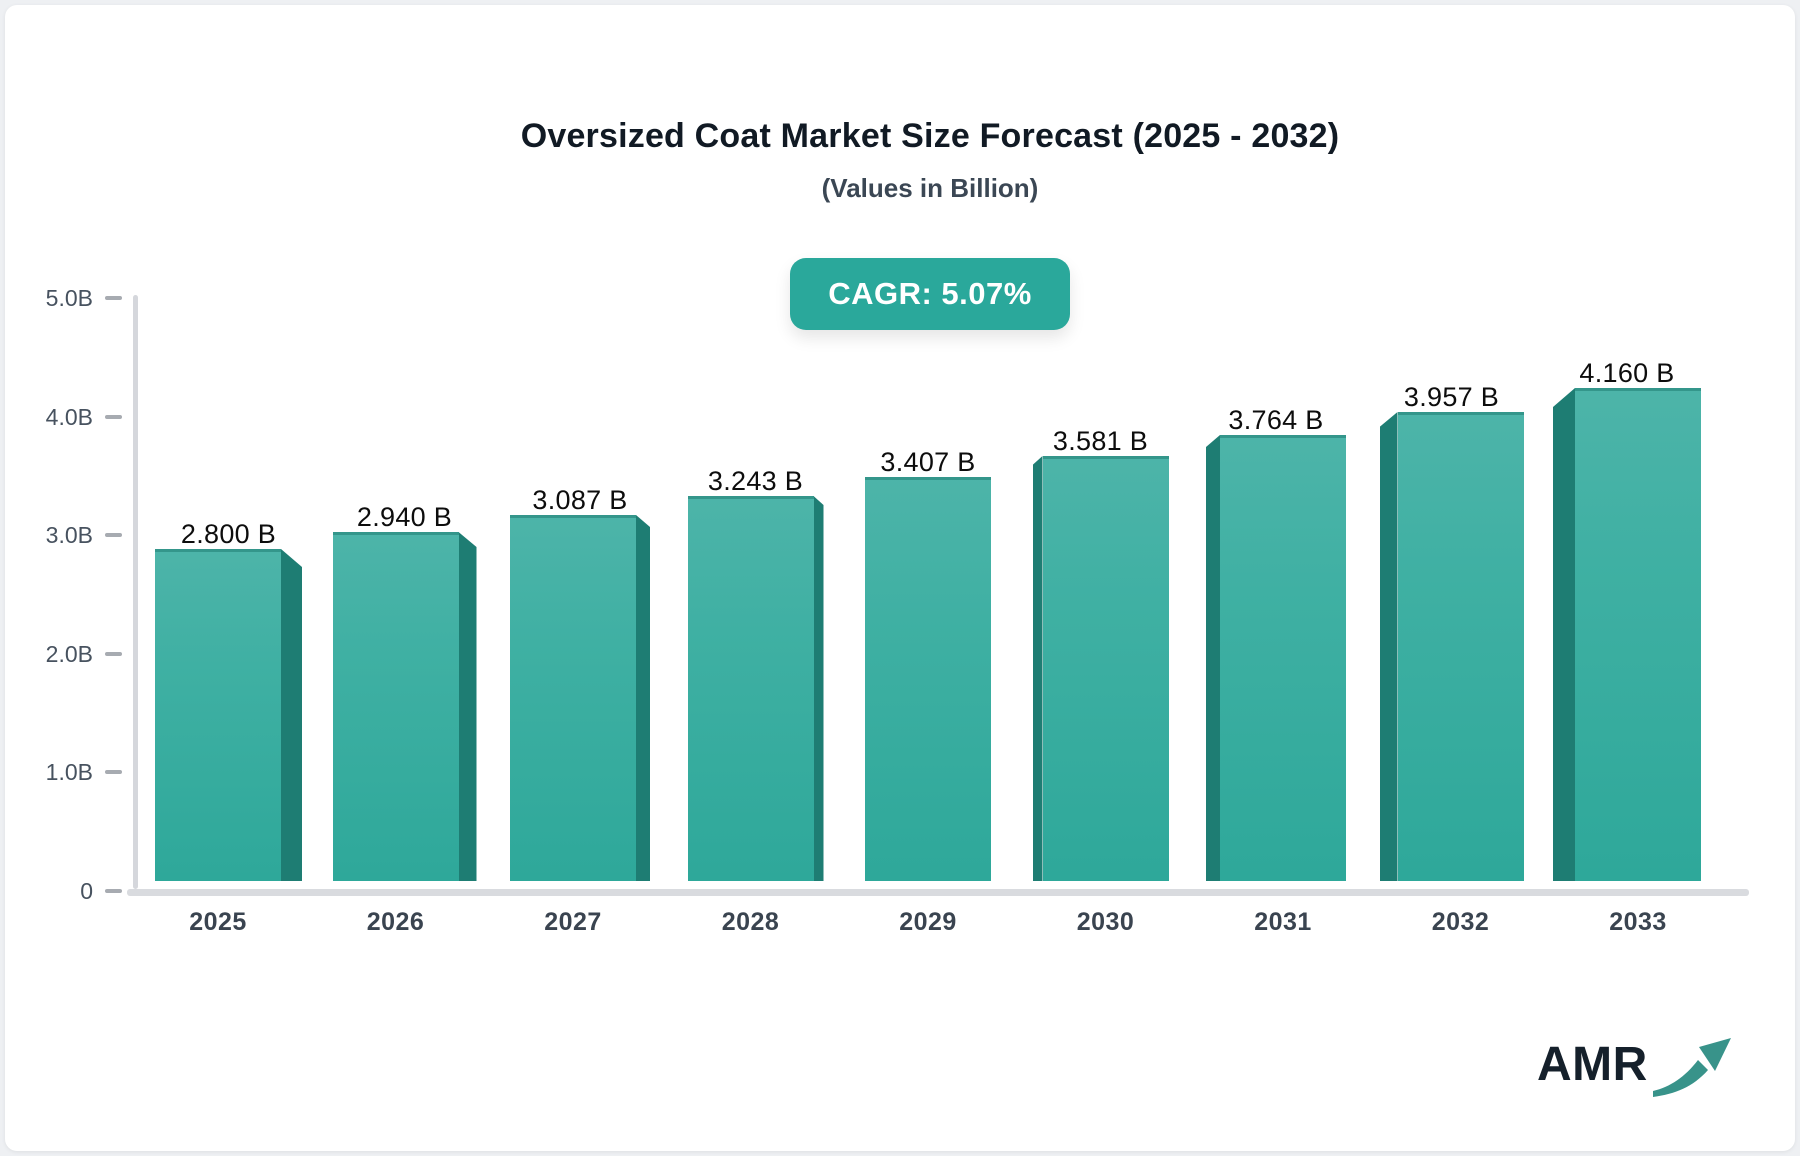  Describe the element at coordinates (69, 772) in the screenshot. I see `y-tick-label: 1.0B` at that location.